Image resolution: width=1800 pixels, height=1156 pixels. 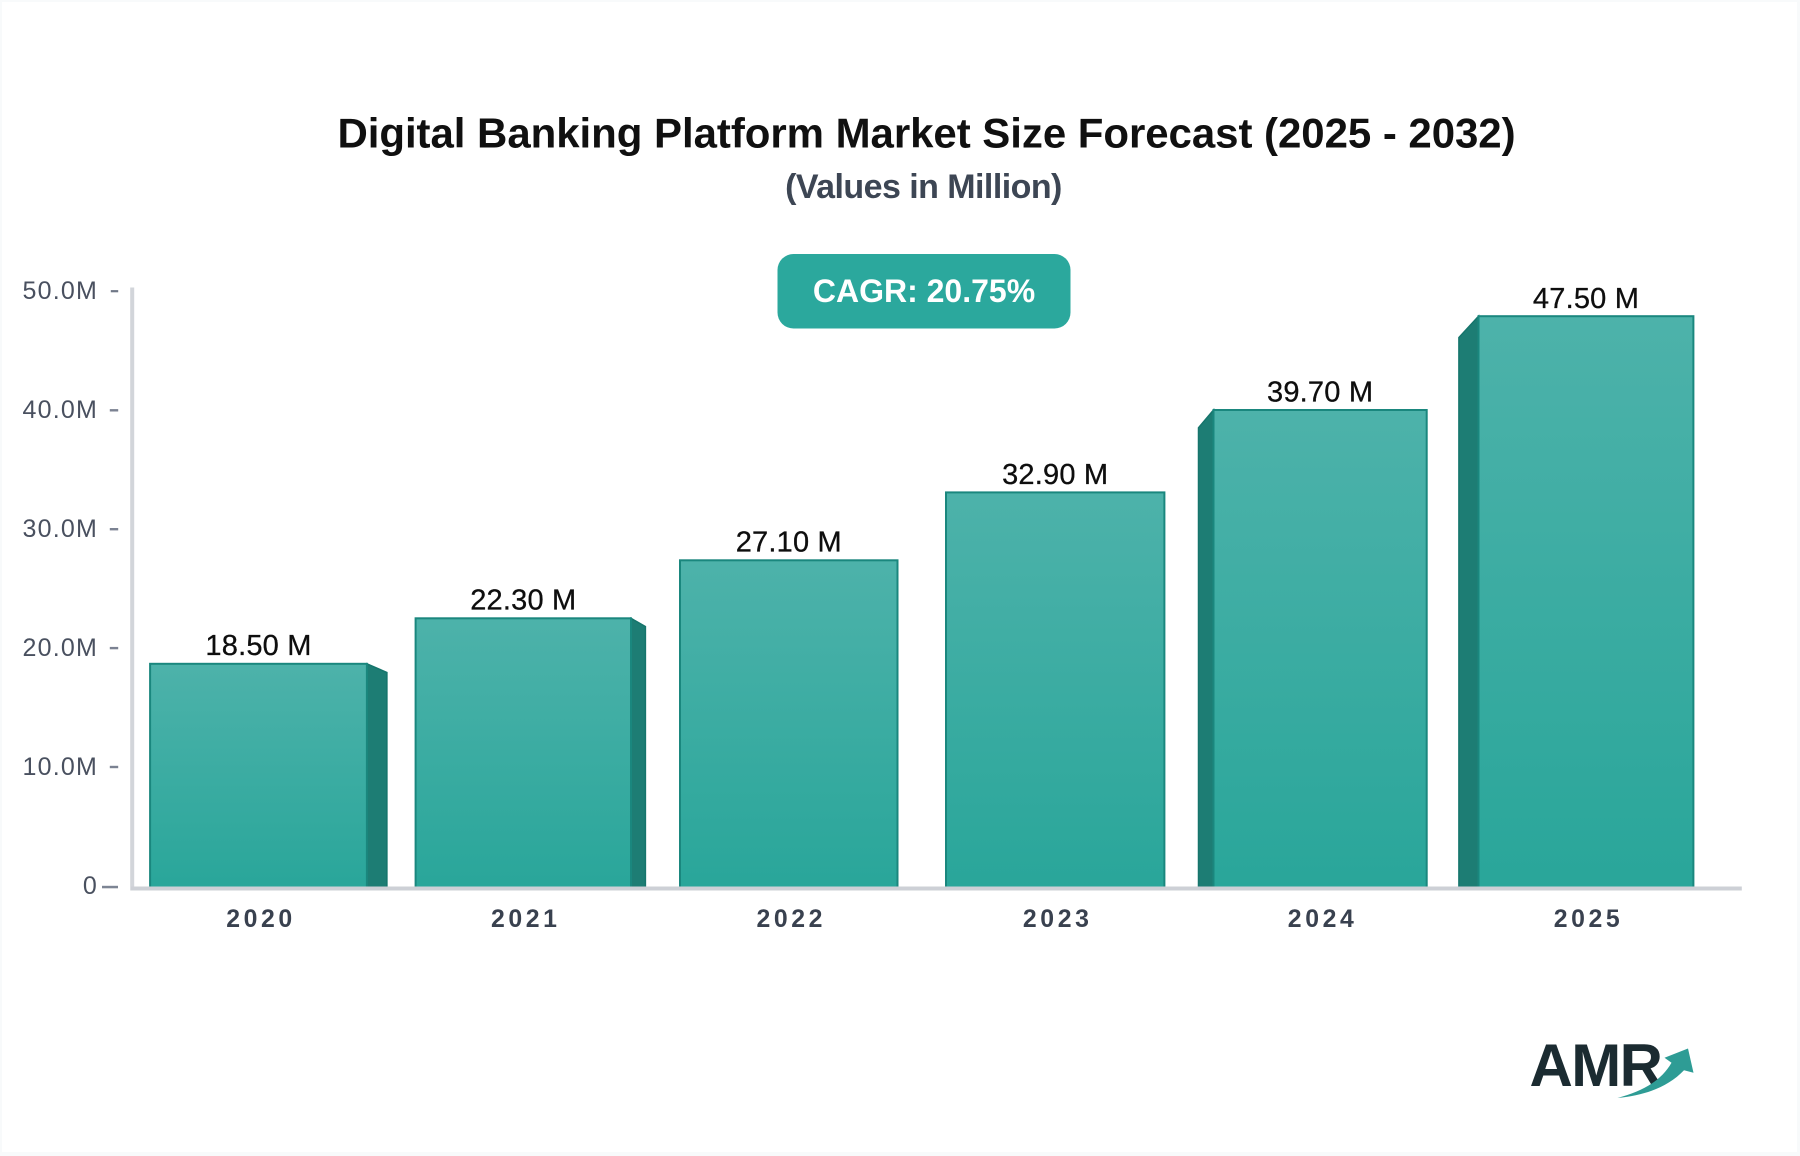 I want to click on svg-text: 2023, so click(x=1058, y=919).